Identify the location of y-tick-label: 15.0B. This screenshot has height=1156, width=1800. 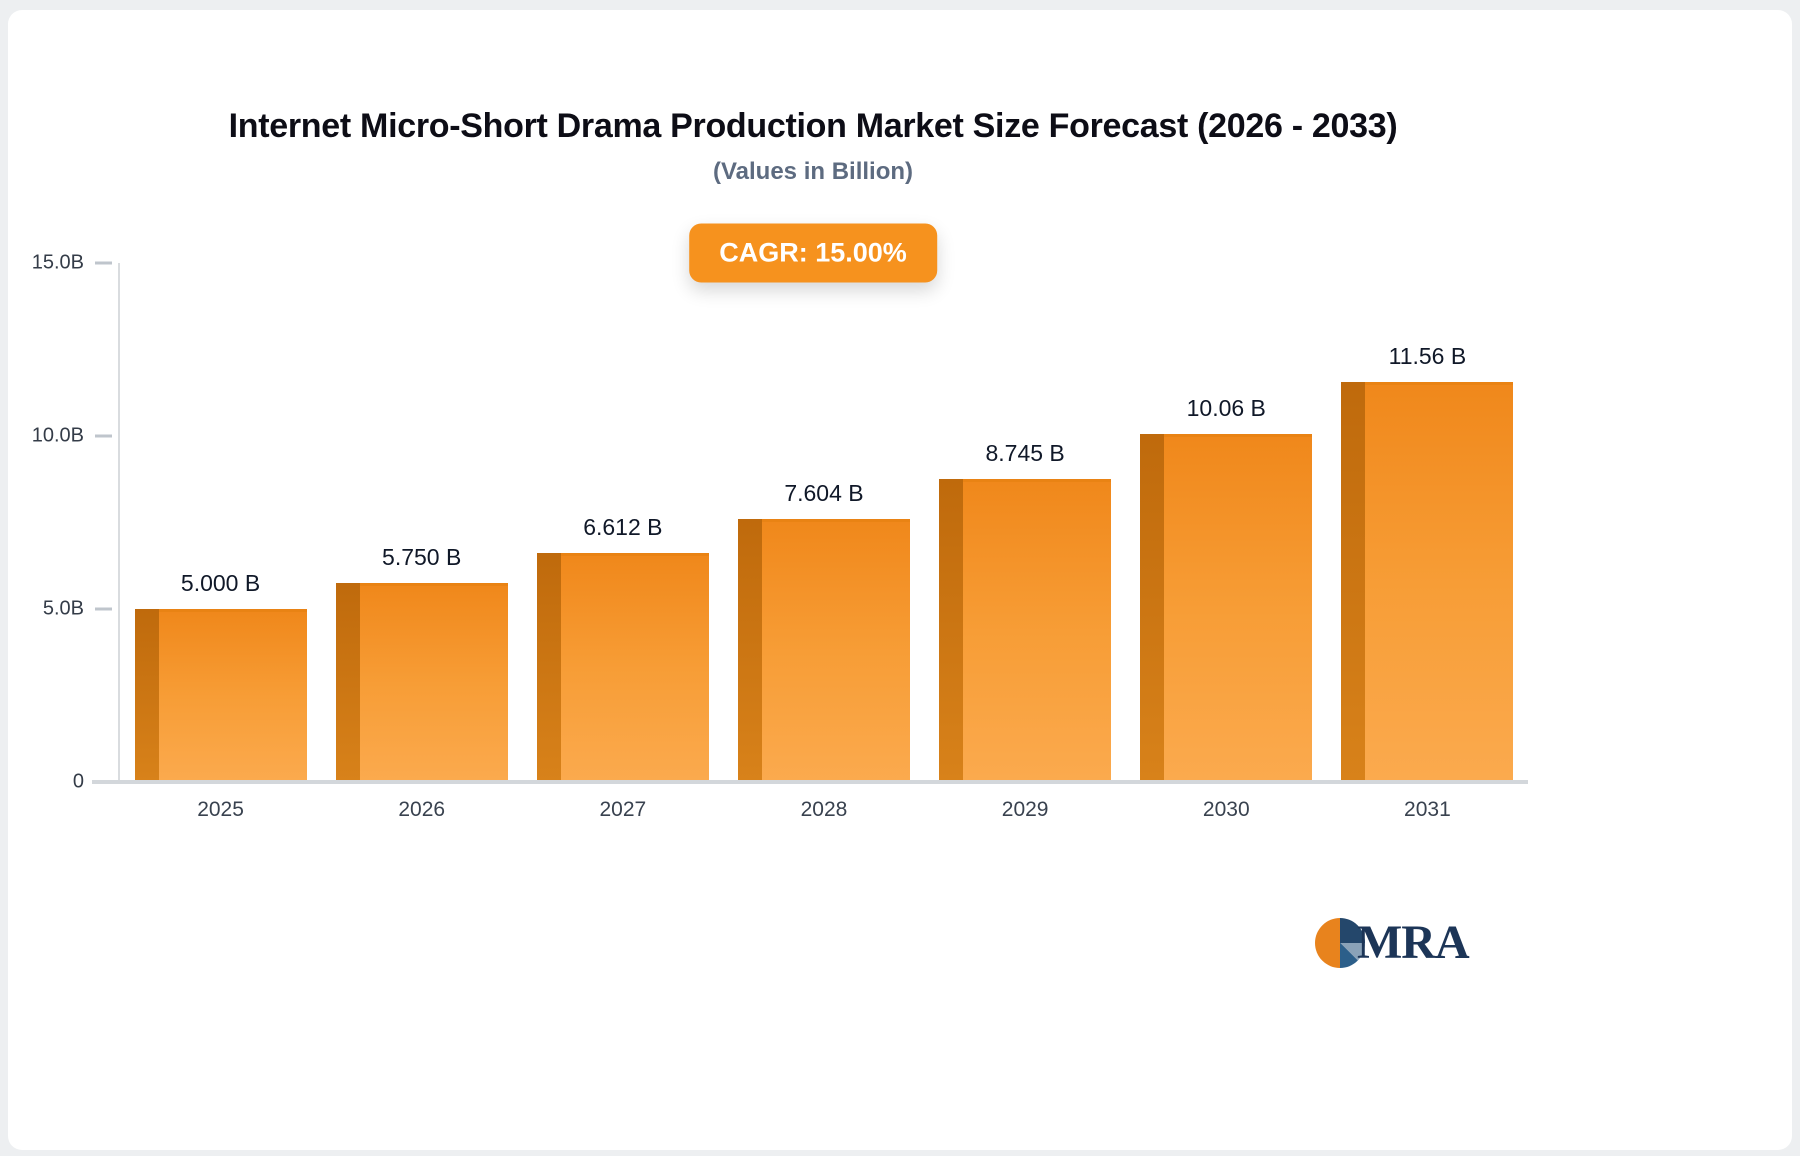
(57, 262).